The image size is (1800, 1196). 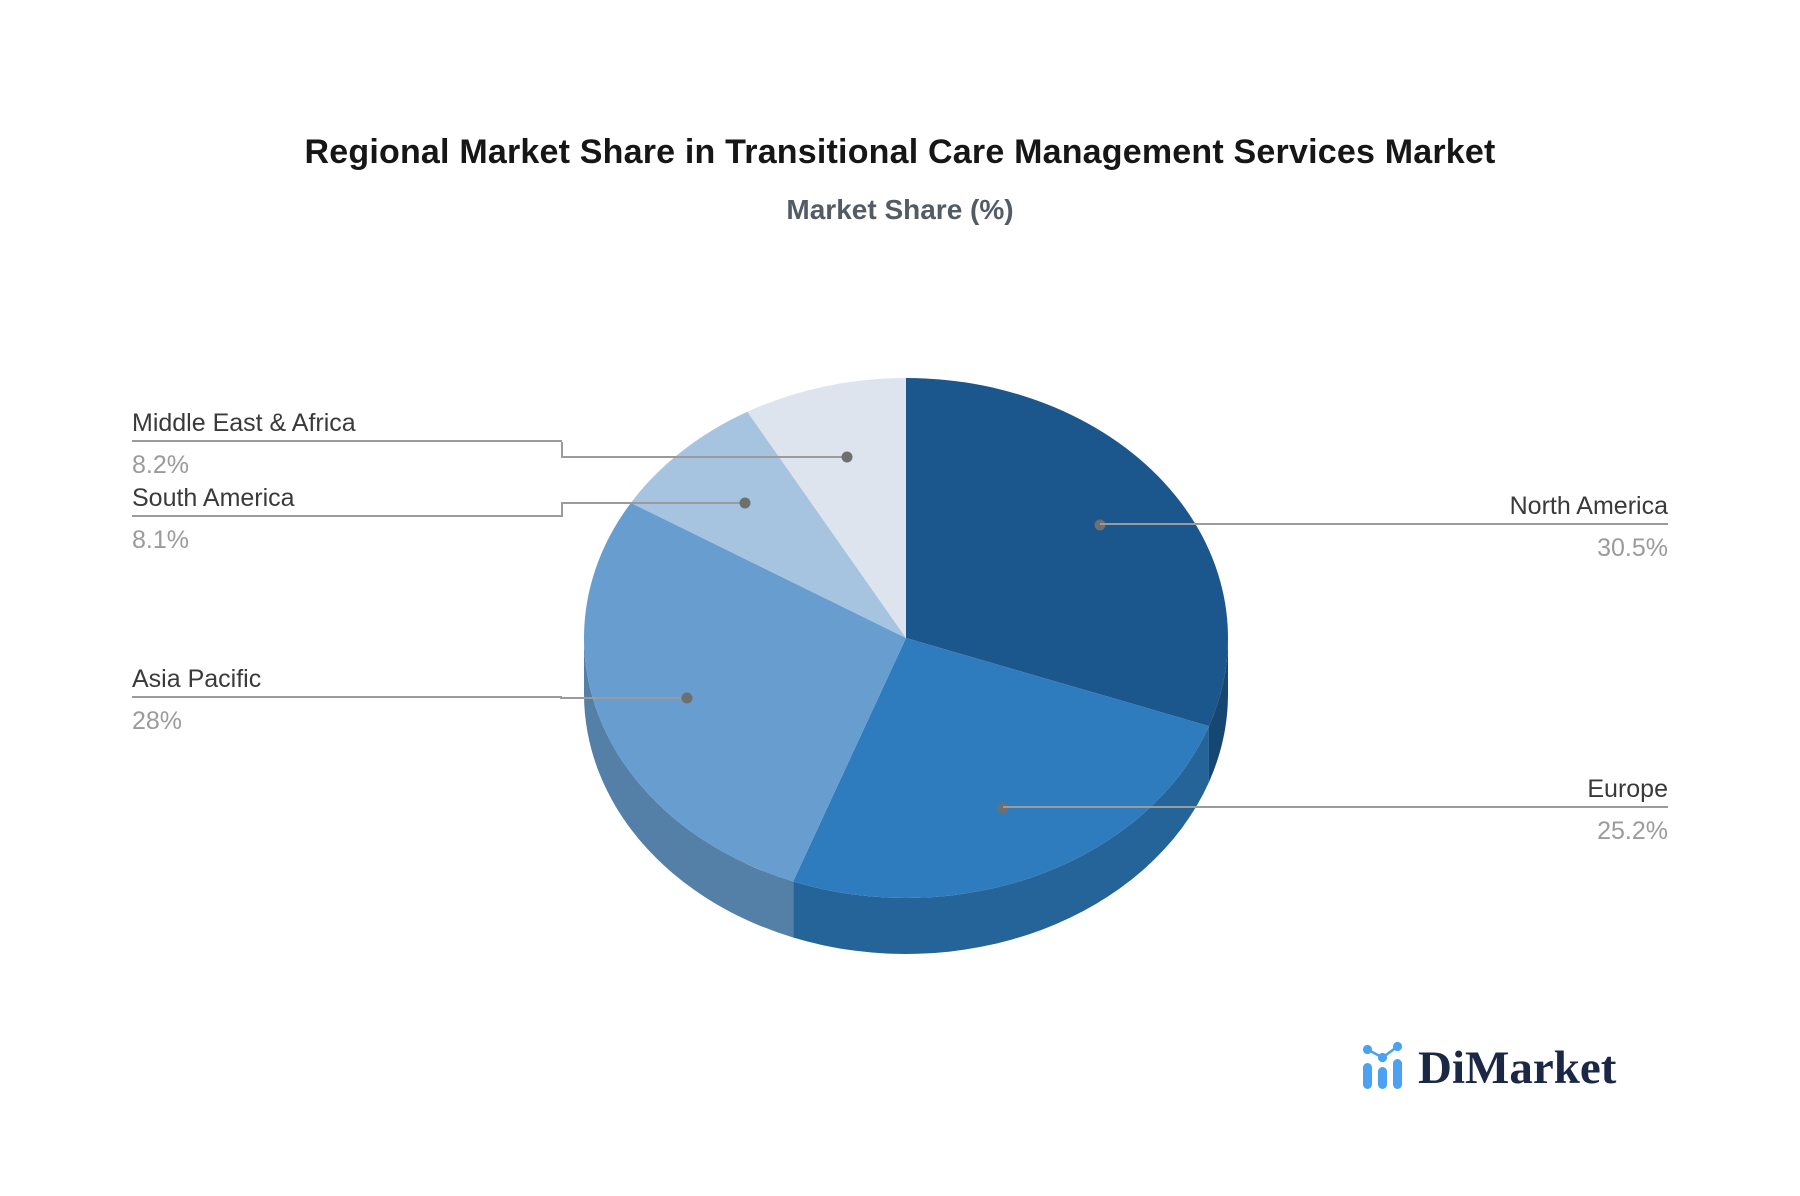 What do you see at coordinates (1335, 810) in the screenshot?
I see `label-block-europe: Europe 25.2%` at bounding box center [1335, 810].